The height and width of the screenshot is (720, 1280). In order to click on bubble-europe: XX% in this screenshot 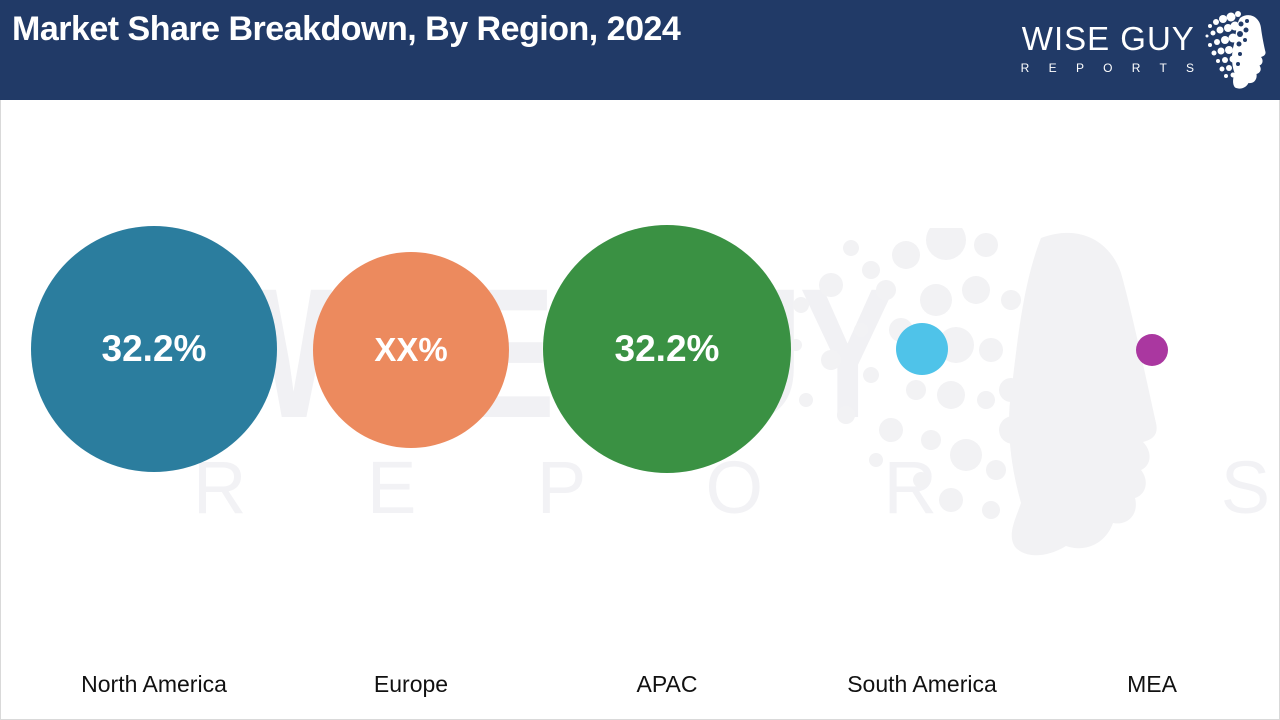, I will do `click(411, 350)`.